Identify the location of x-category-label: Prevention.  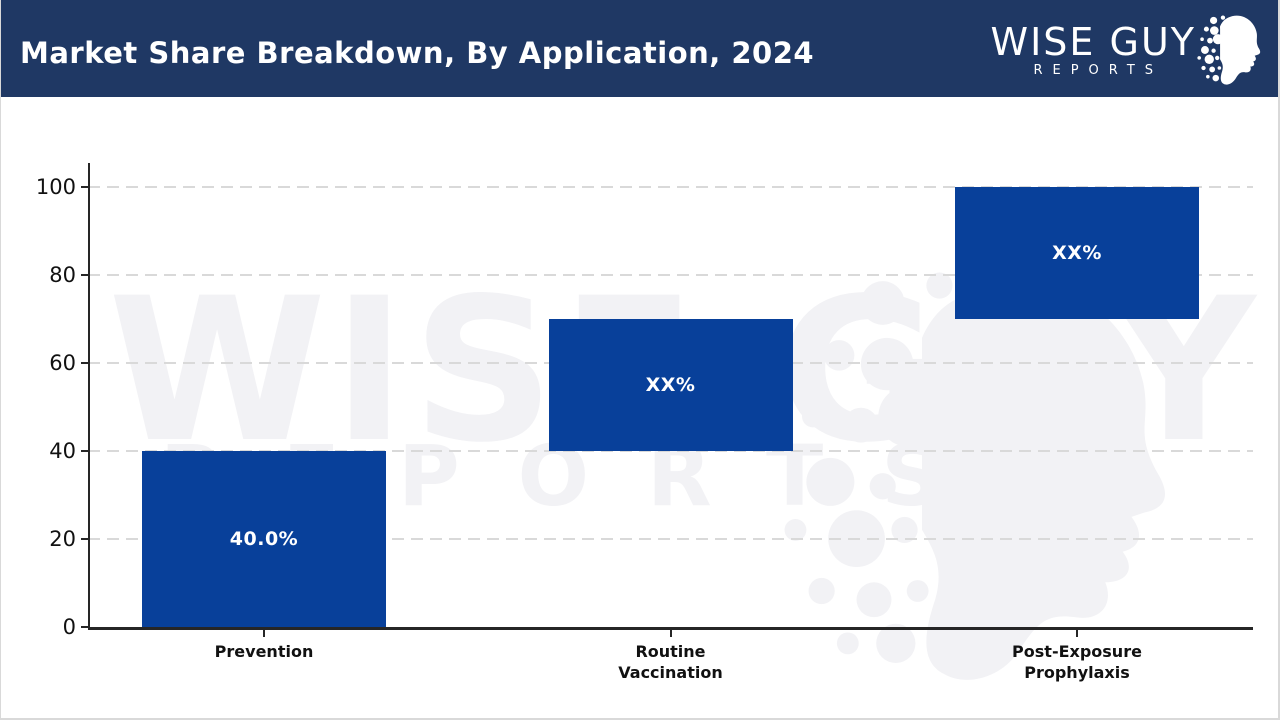
(264, 651).